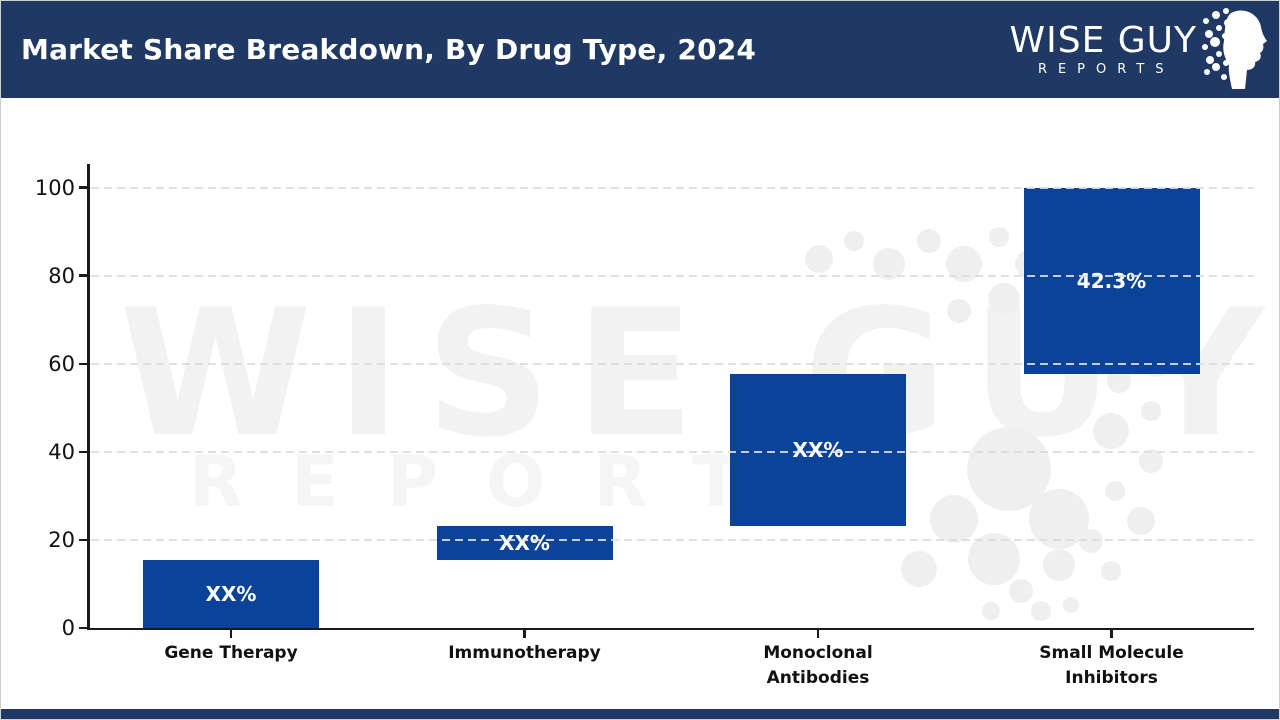 The width and height of the screenshot is (1280, 720). What do you see at coordinates (61, 451) in the screenshot?
I see `y-tick-label: 40` at bounding box center [61, 451].